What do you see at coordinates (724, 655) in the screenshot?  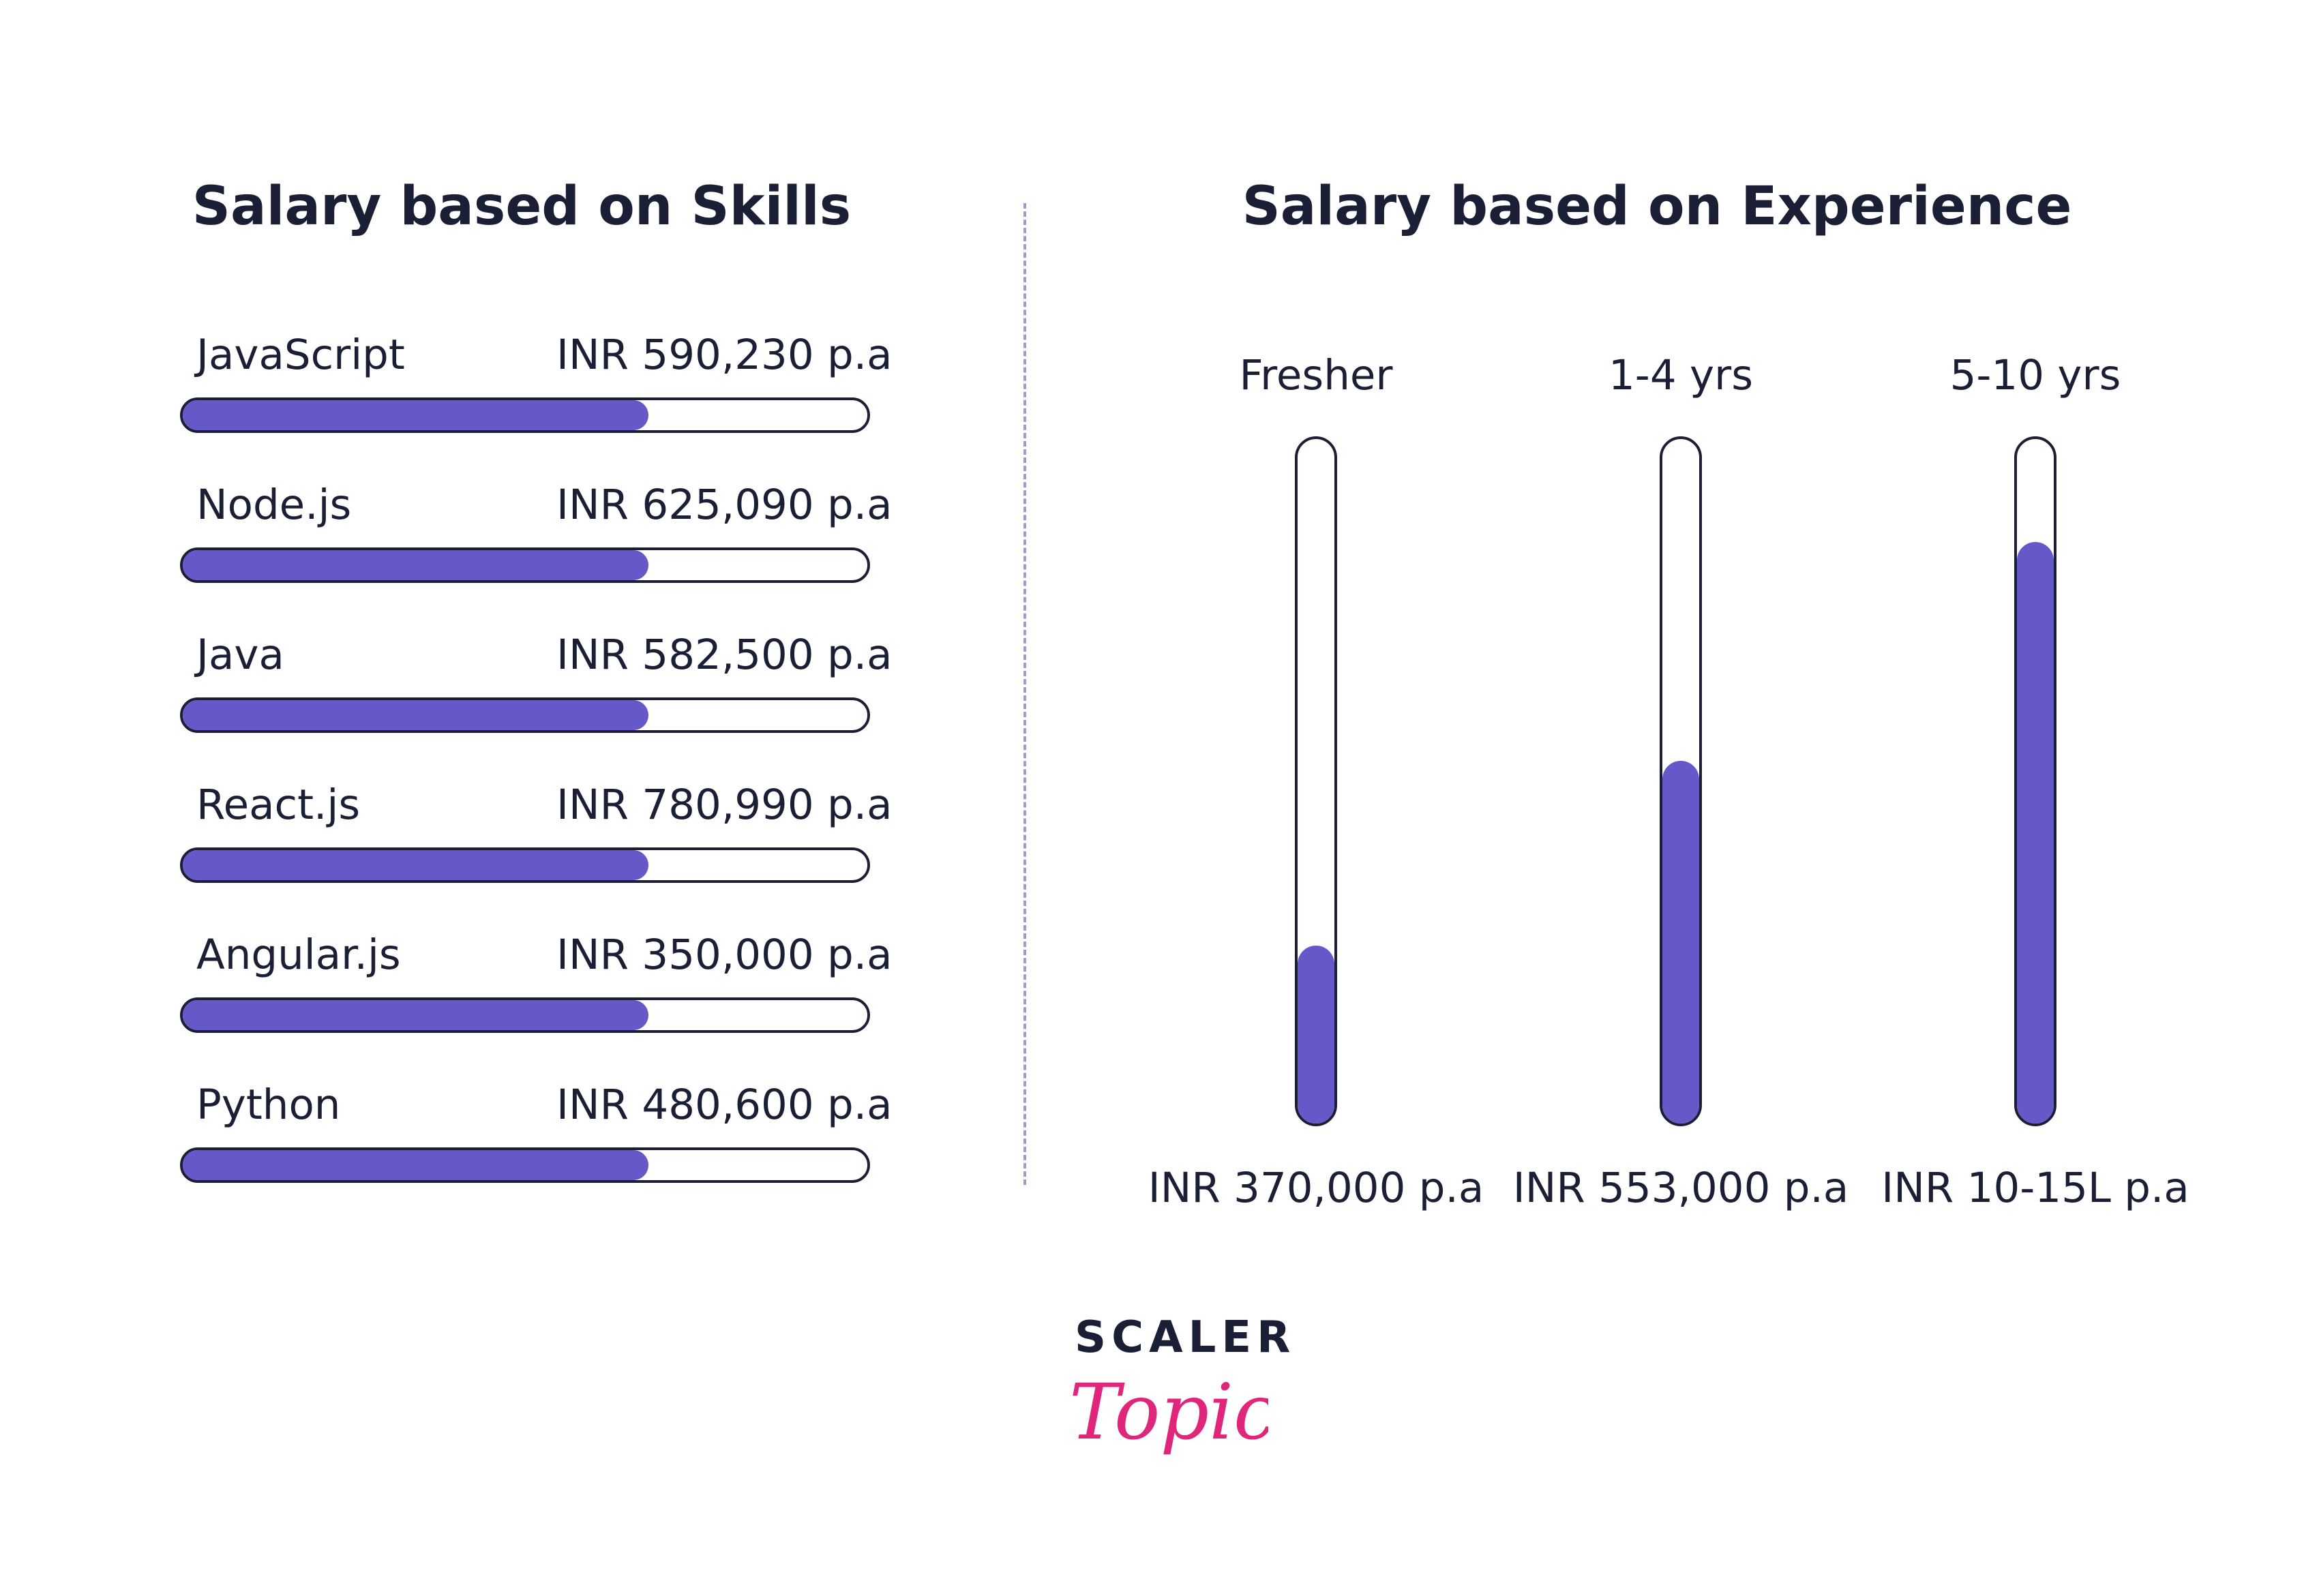 I see `skill-salary-label: INR 582,500 p.a` at bounding box center [724, 655].